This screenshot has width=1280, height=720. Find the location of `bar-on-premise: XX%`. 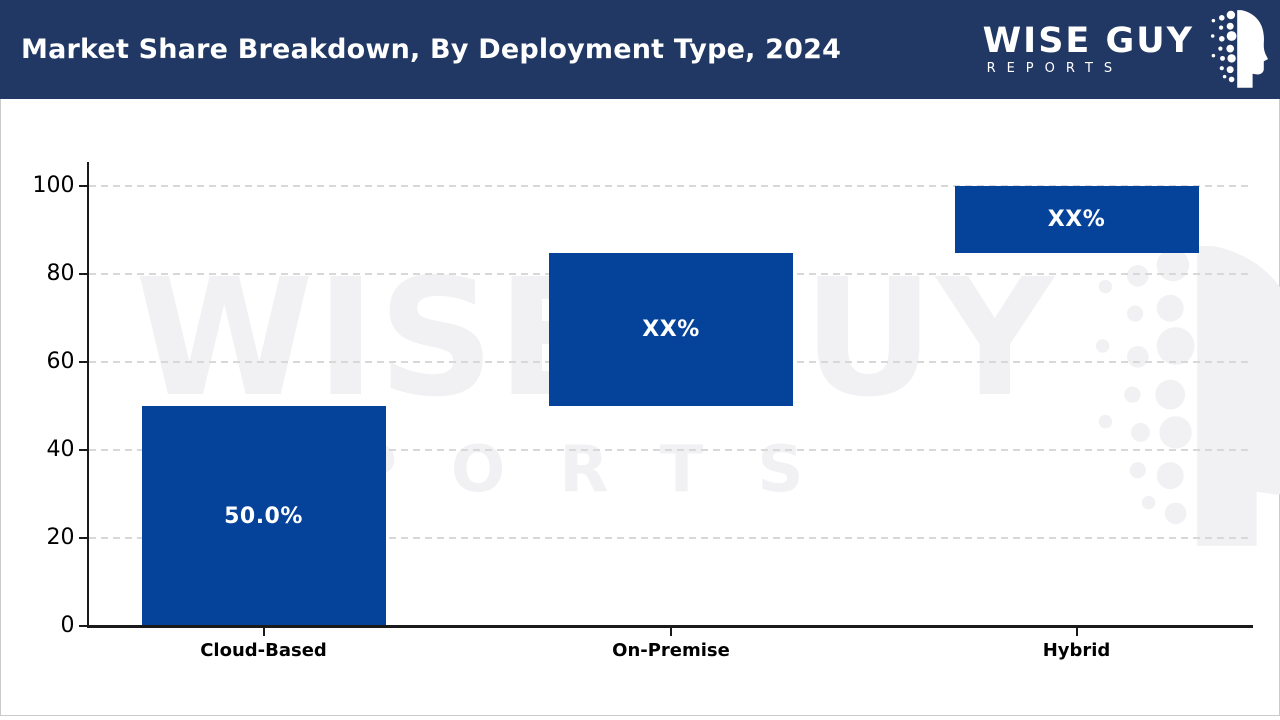

bar-on-premise: XX% is located at coordinates (671, 329).